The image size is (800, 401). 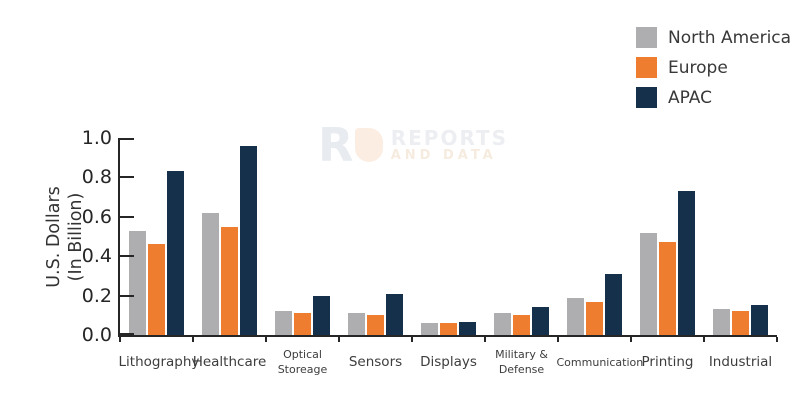 I want to click on legend-swatch-north-america, so click(x=646, y=37).